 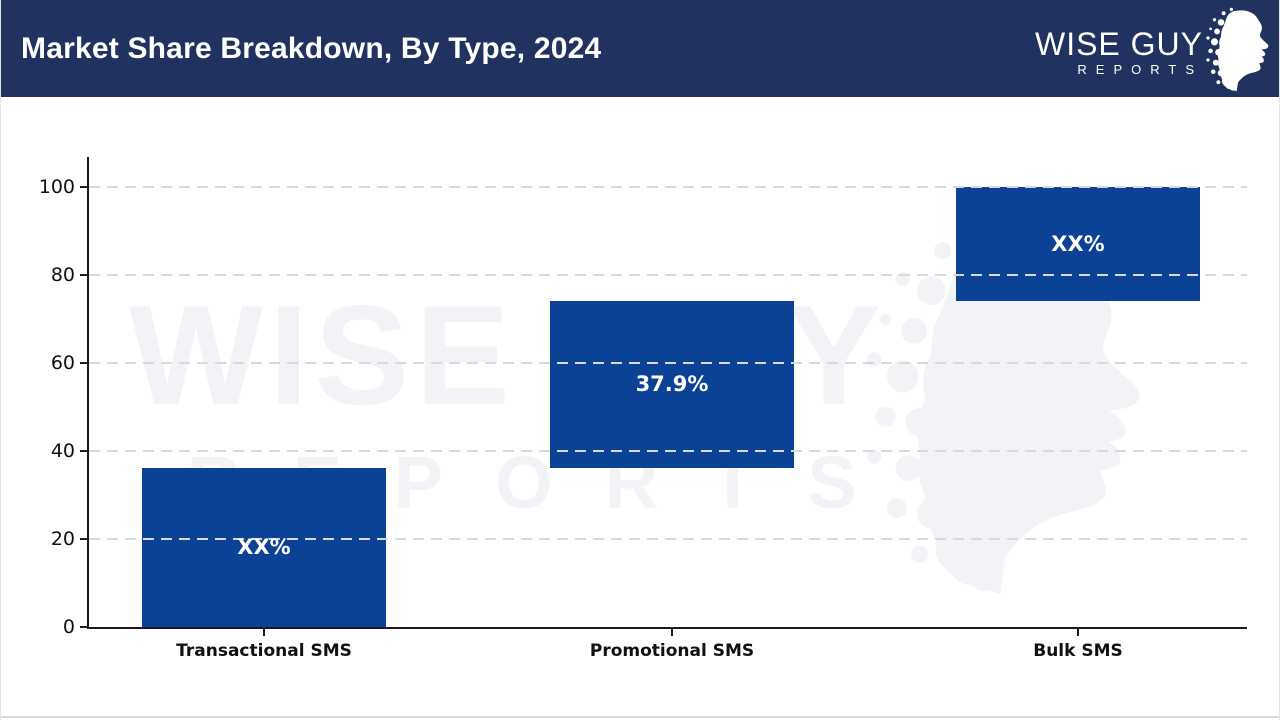 What do you see at coordinates (62, 363) in the screenshot?
I see `y-tick-label: 60` at bounding box center [62, 363].